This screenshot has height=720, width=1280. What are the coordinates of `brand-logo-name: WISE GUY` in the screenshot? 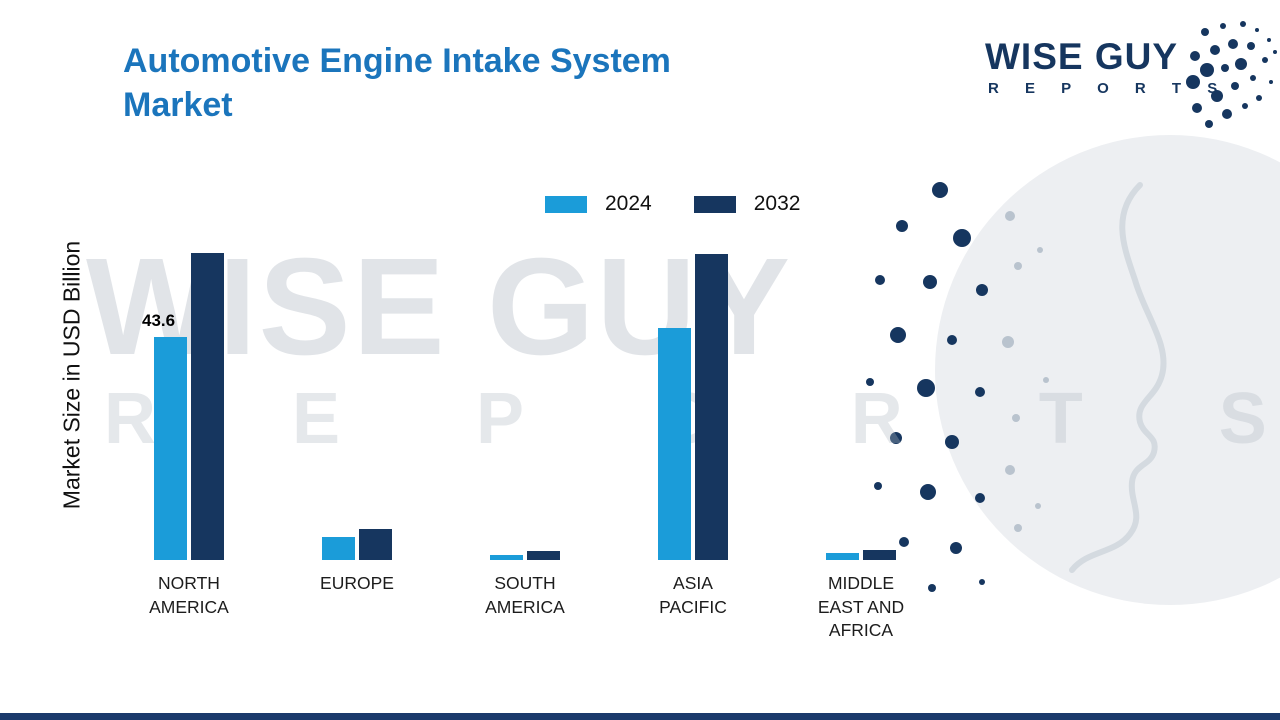 It's located at (1082, 56).